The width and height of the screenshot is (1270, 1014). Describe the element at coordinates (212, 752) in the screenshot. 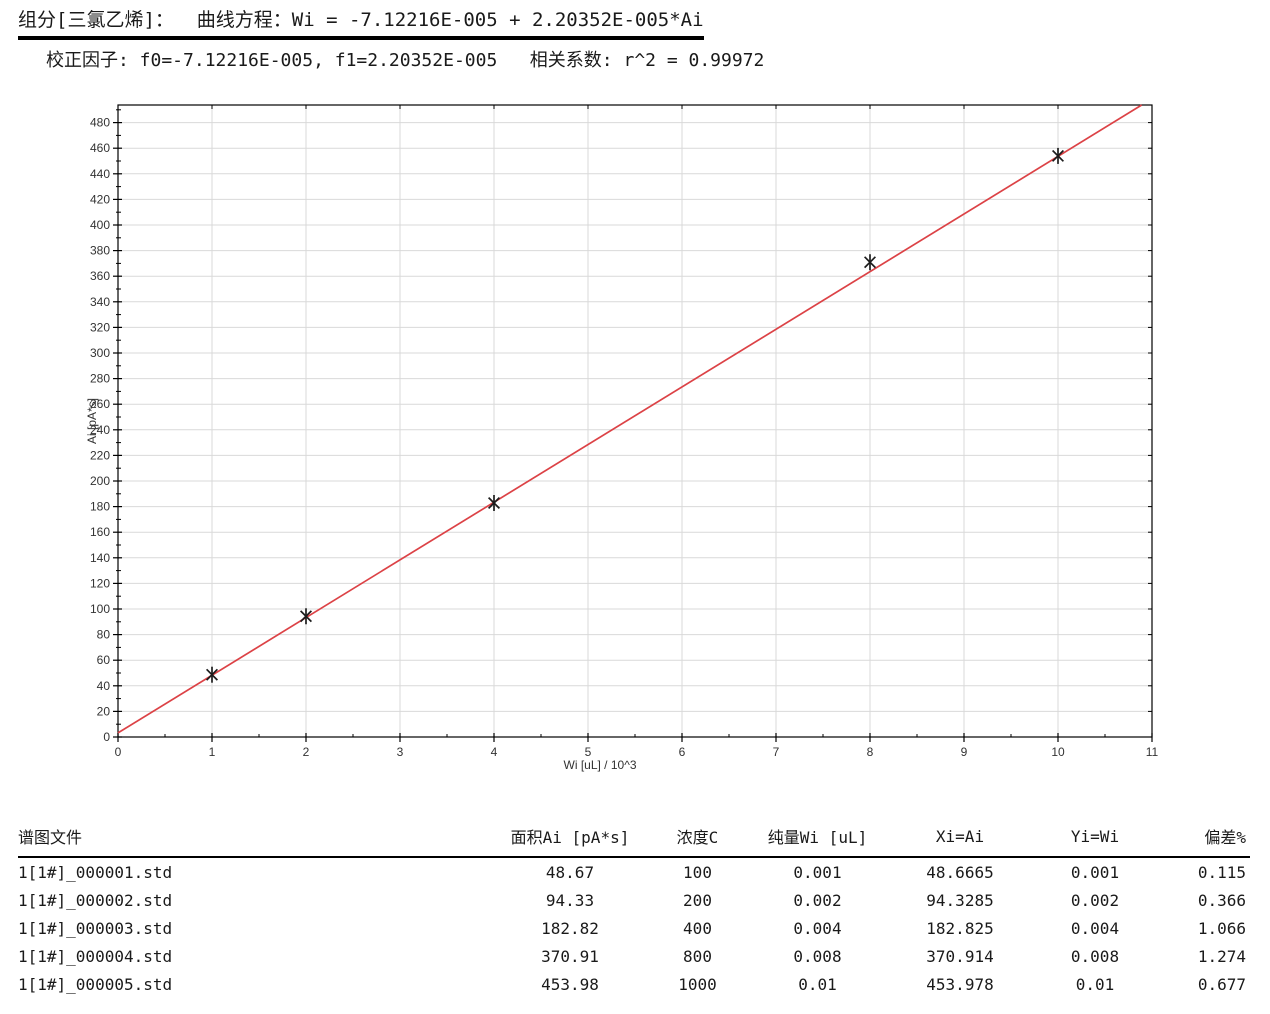

I see `x-tick-label: 1` at that location.